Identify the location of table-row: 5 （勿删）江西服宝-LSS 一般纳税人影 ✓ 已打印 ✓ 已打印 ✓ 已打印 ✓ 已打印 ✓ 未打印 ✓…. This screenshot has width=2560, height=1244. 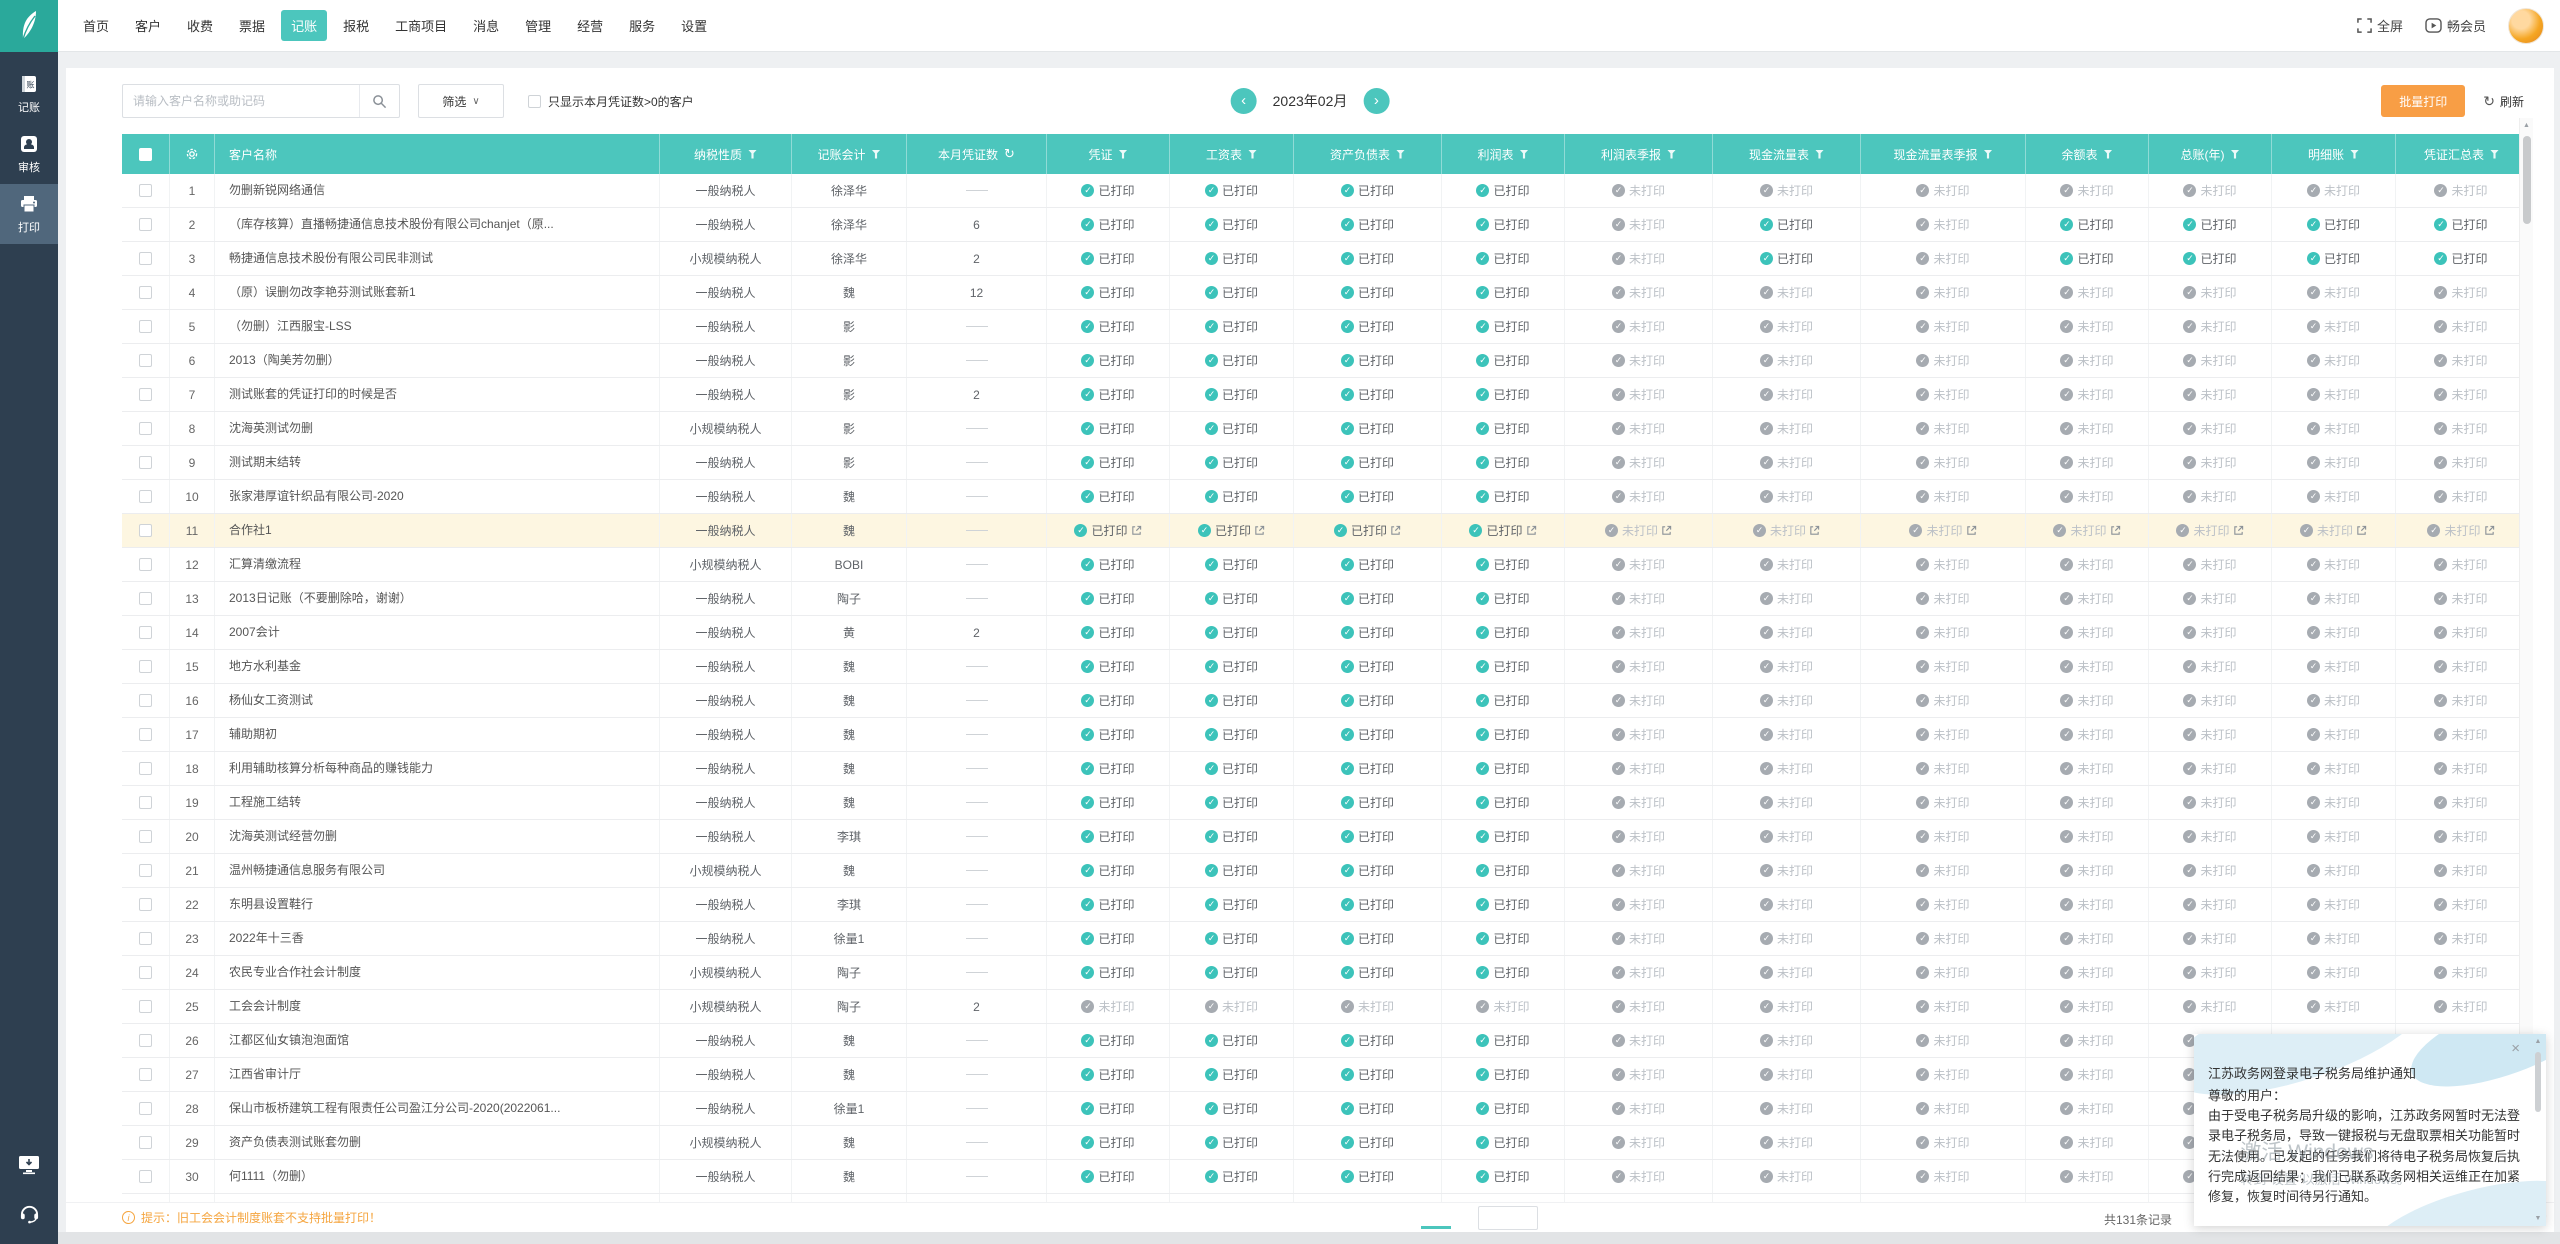
(1324, 327).